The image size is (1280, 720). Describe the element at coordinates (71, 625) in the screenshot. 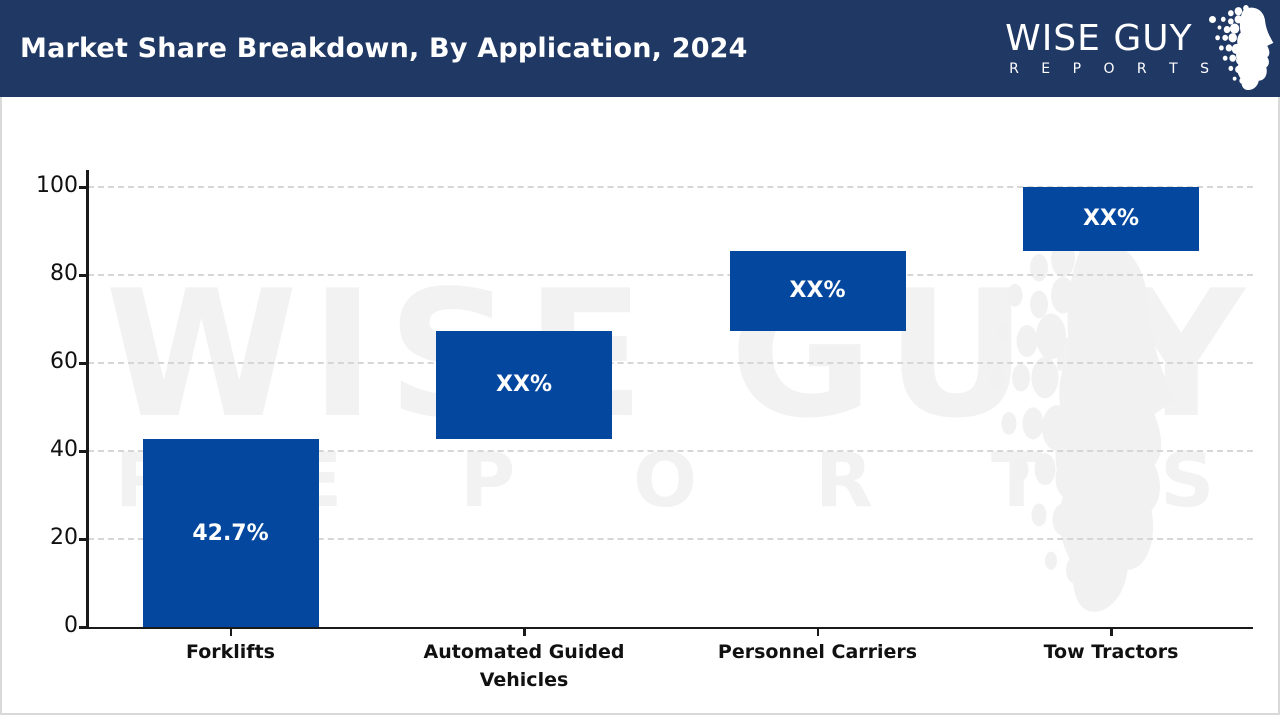

I see `y-tick-label: 0` at that location.